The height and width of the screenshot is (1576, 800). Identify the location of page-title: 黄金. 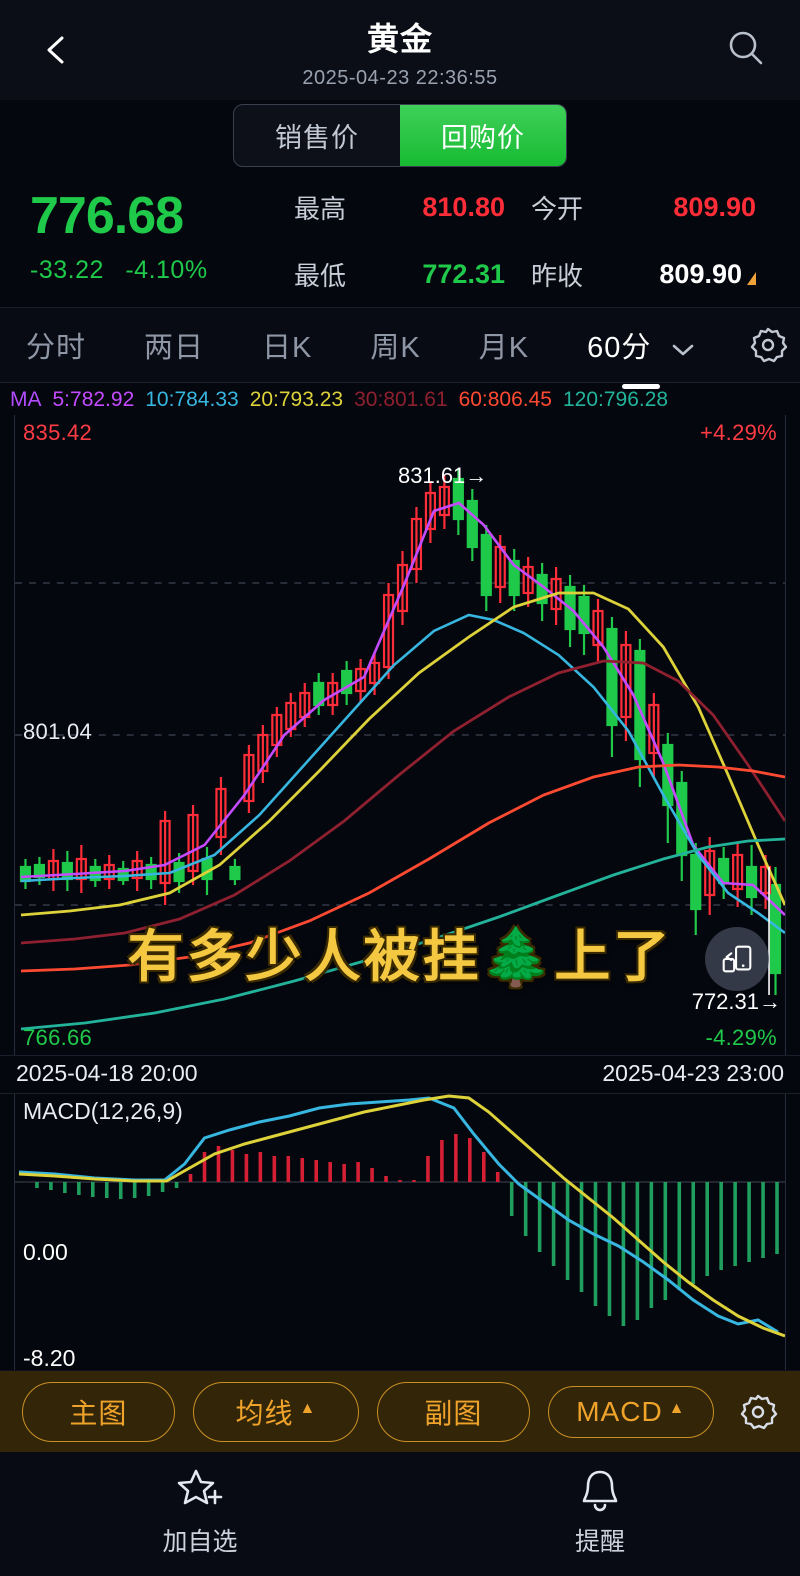
(399, 39).